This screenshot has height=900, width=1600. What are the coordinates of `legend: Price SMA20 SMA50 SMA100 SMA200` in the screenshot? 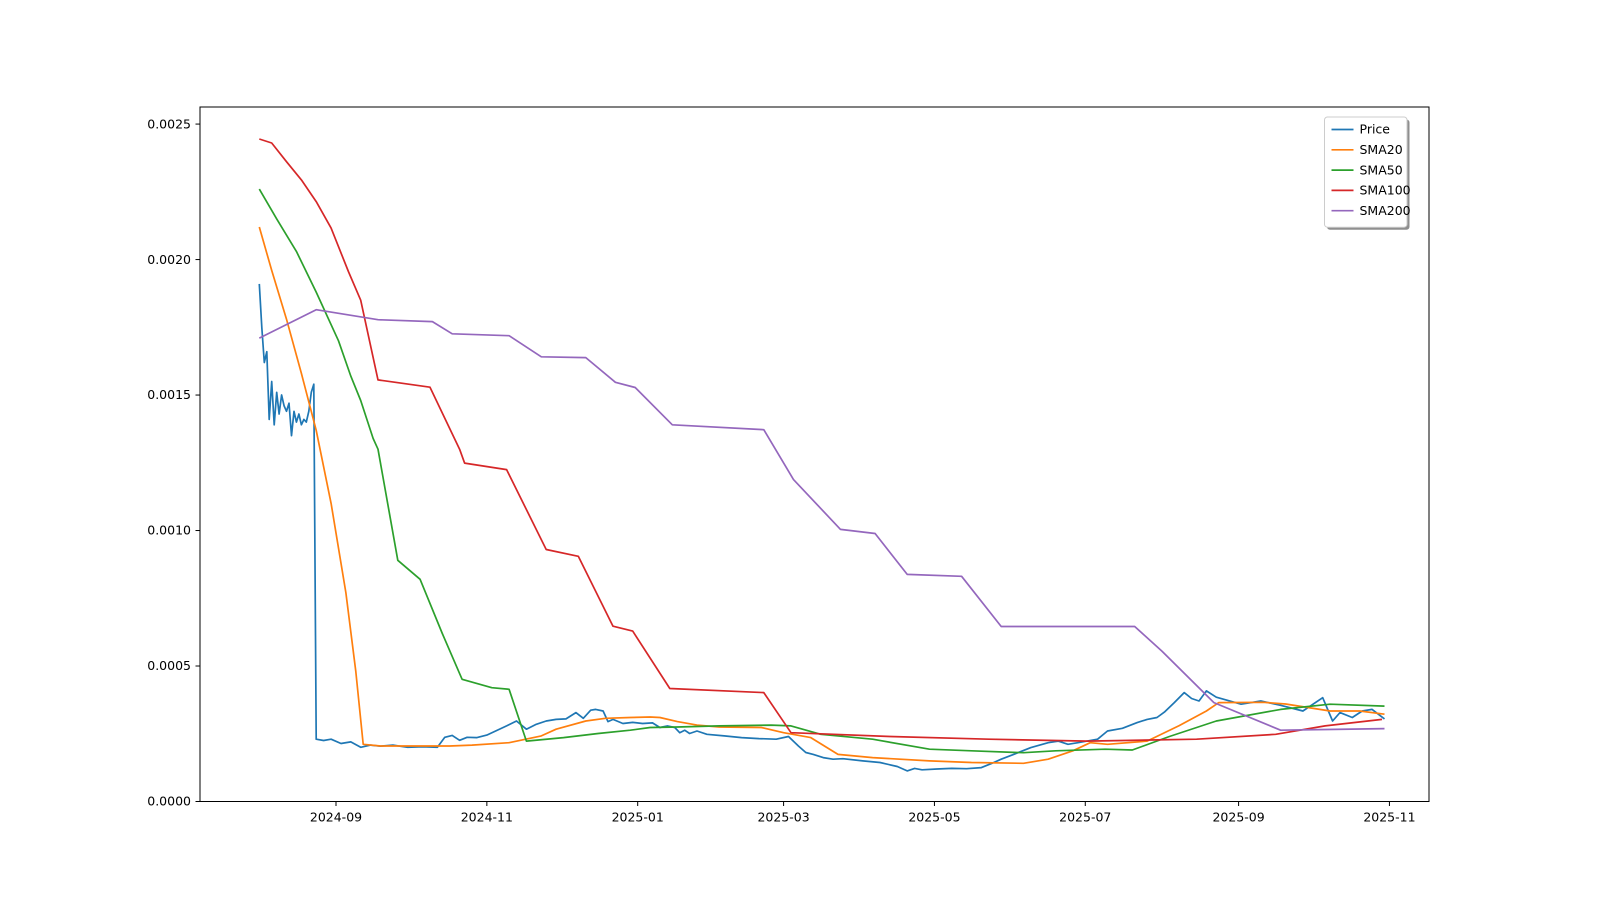 It's located at (1367, 173).